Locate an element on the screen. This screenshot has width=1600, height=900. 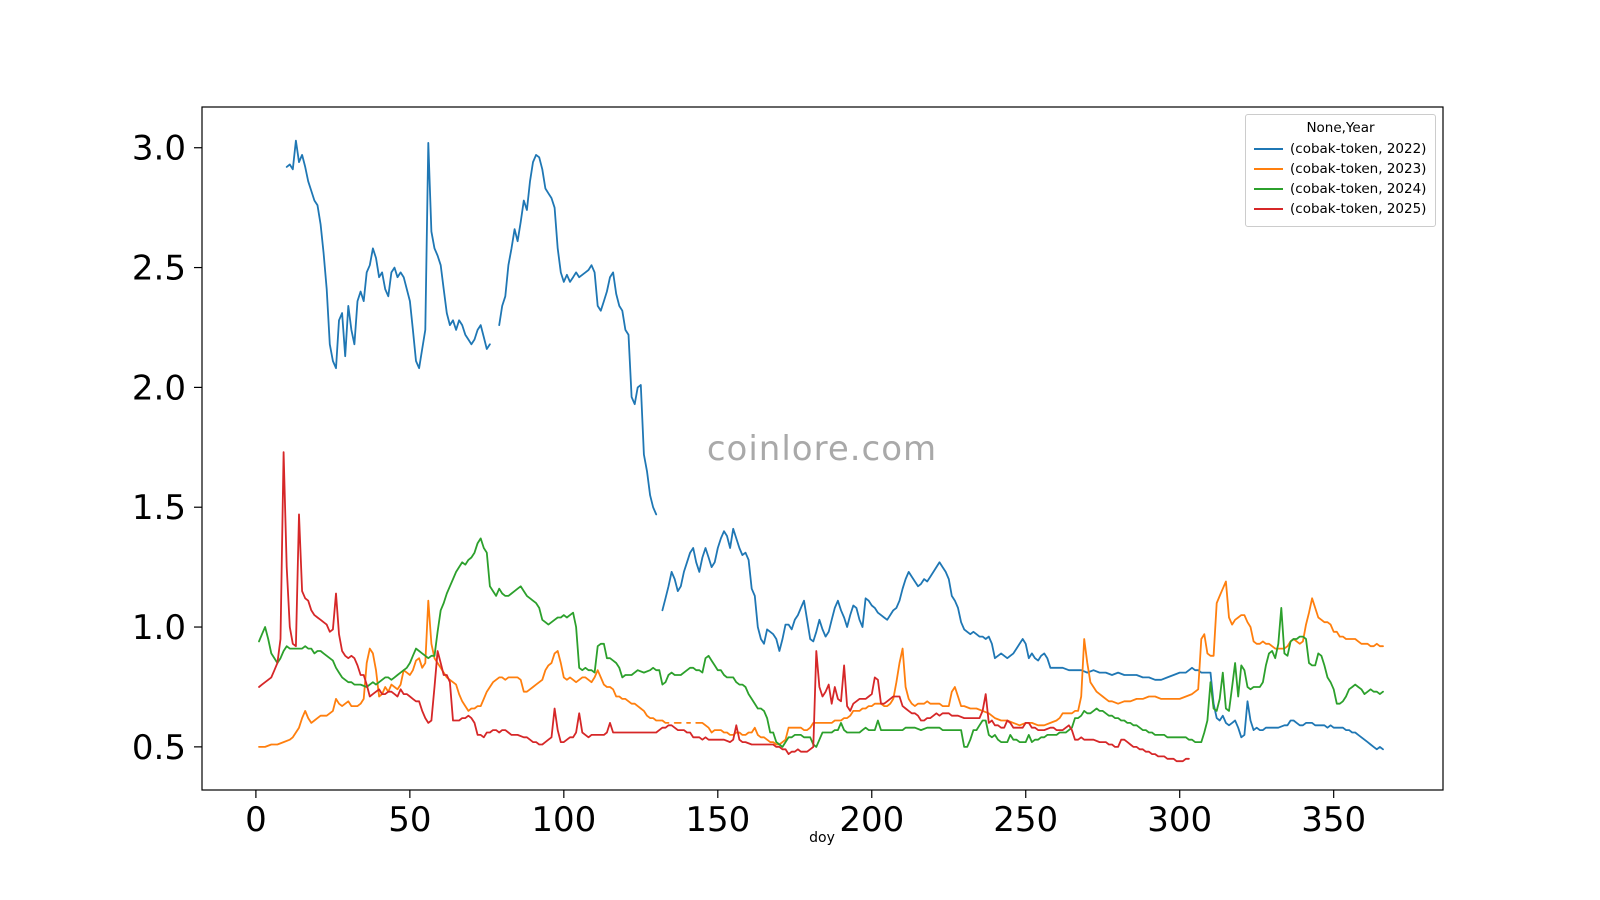
legend-item-2025: (cobak-token, 2025) is located at coordinates (1340, 209).